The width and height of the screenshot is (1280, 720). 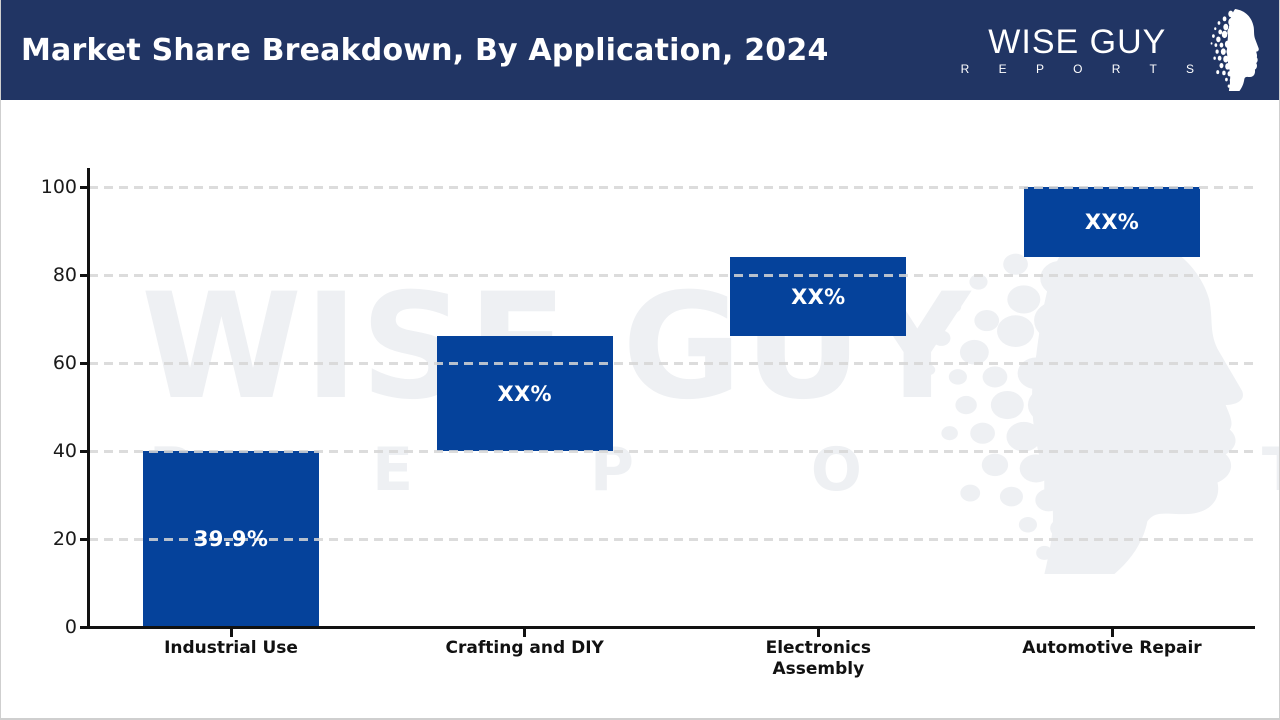 I want to click on bar-crafting-and-diy, so click(x=524, y=394).